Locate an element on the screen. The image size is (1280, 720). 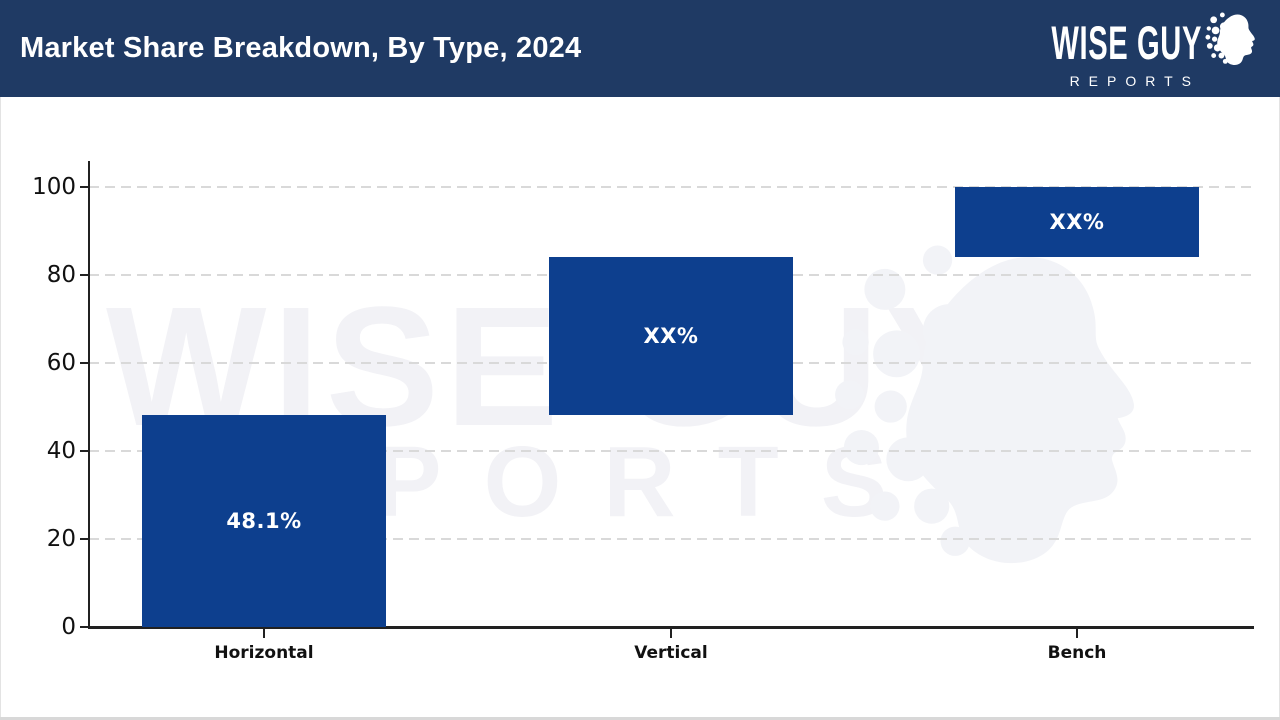
bar-segment: 48.1% is located at coordinates (264, 521).